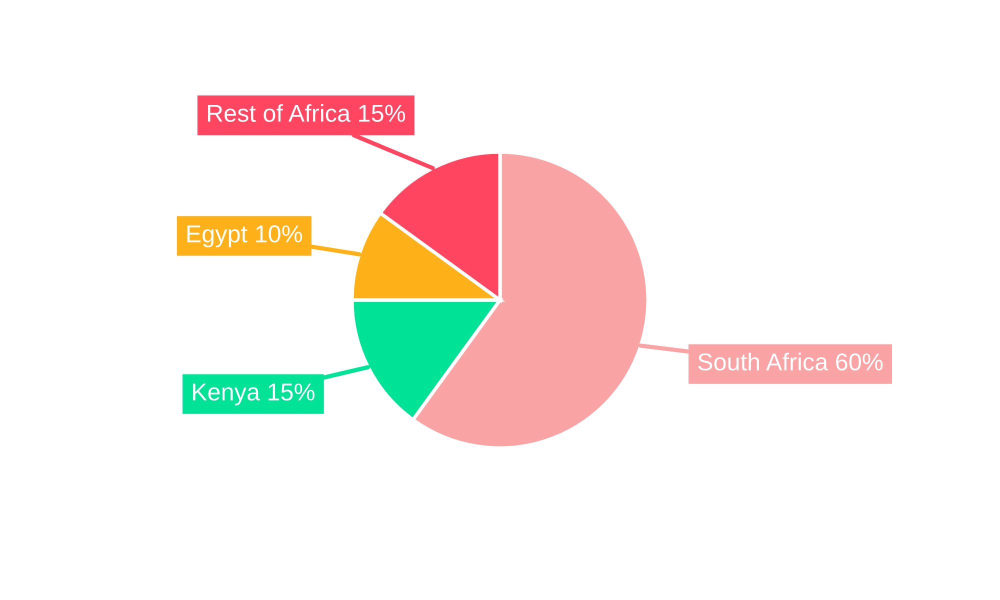  What do you see at coordinates (790, 361) in the screenshot?
I see `slice-label: South Africa 60%` at bounding box center [790, 361].